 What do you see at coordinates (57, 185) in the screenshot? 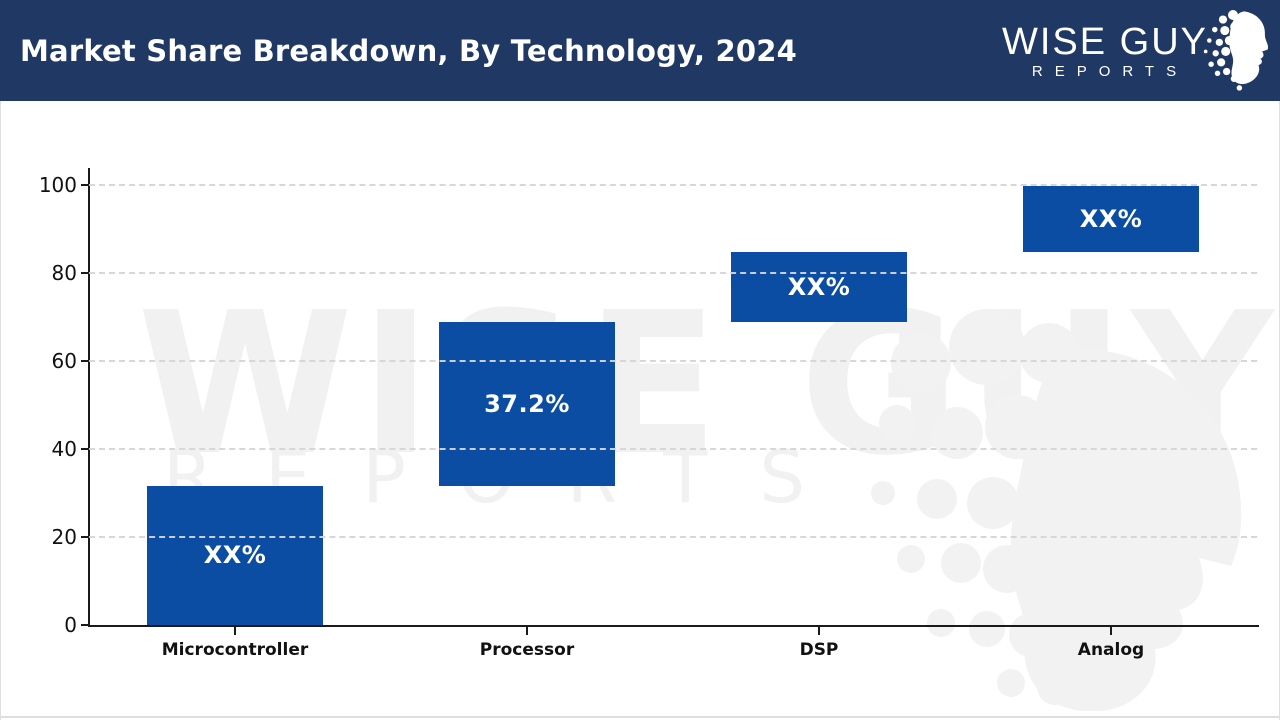
I see `y-axis-tick-label: 100` at bounding box center [57, 185].